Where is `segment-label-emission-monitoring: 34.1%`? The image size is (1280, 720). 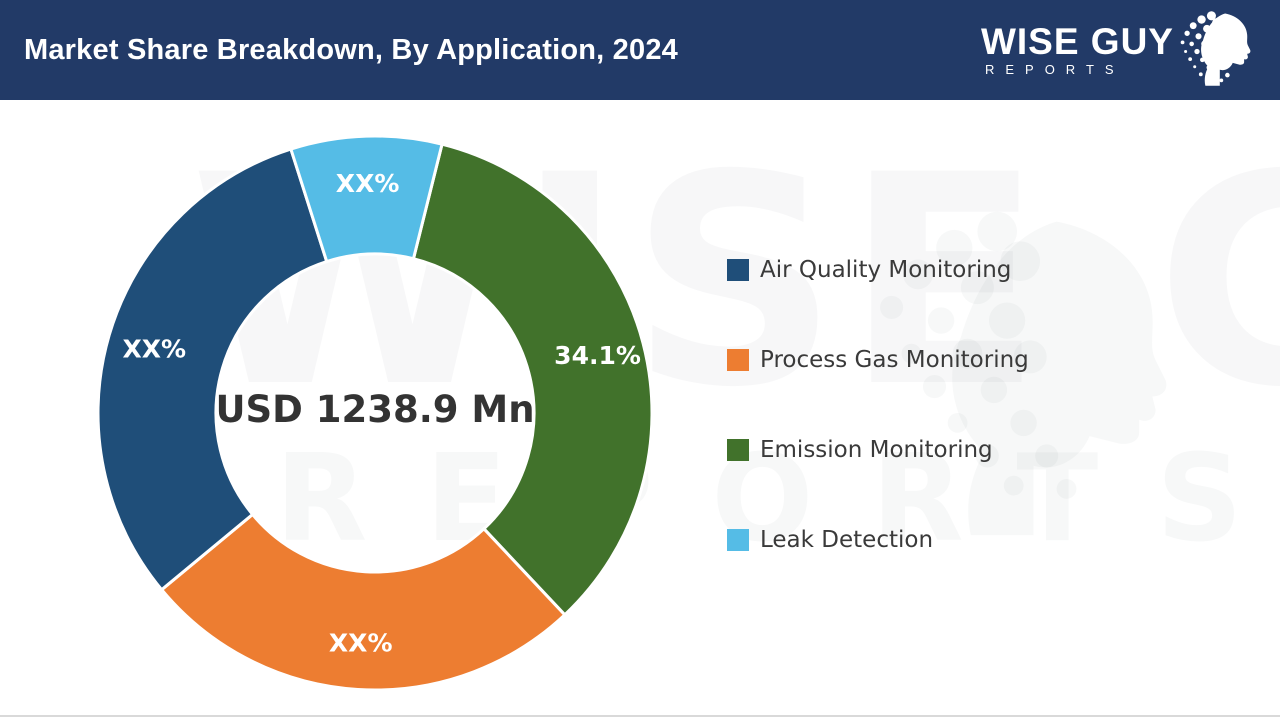
segment-label-emission-monitoring: 34.1% is located at coordinates (597, 355).